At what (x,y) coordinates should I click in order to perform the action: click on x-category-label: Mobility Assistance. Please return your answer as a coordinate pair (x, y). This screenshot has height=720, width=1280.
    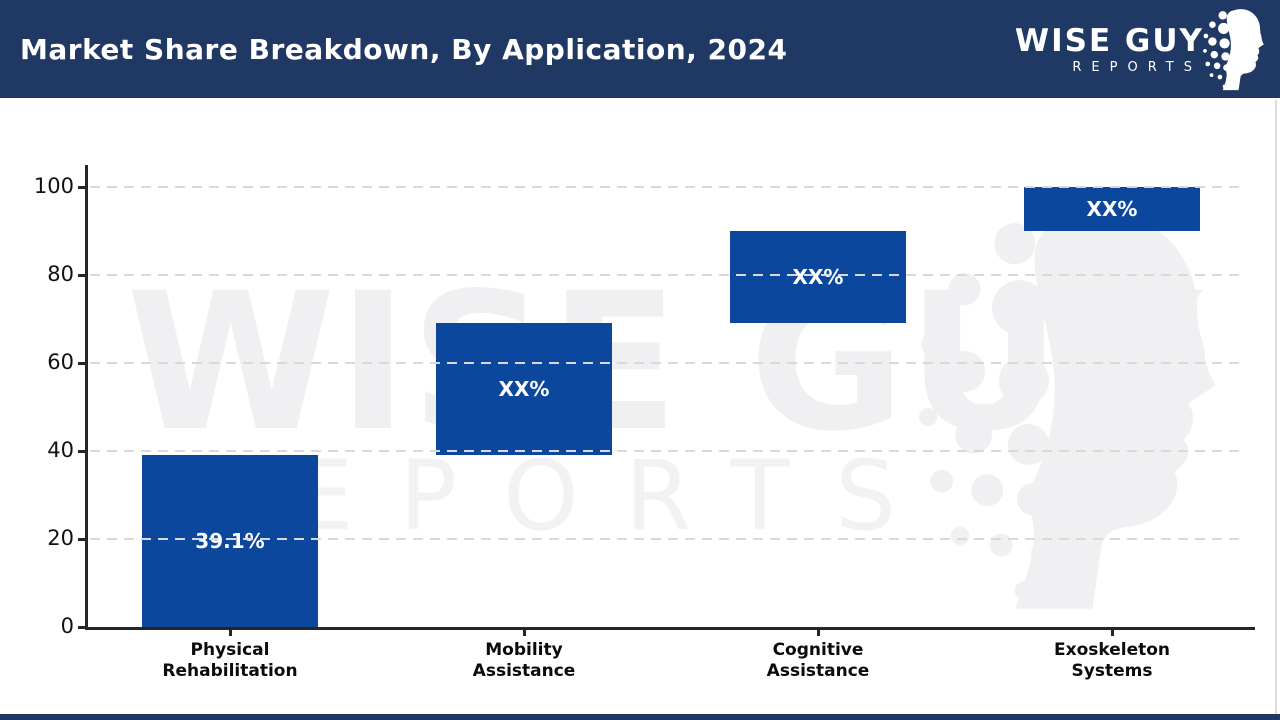
    Looking at the image, I should click on (524, 661).